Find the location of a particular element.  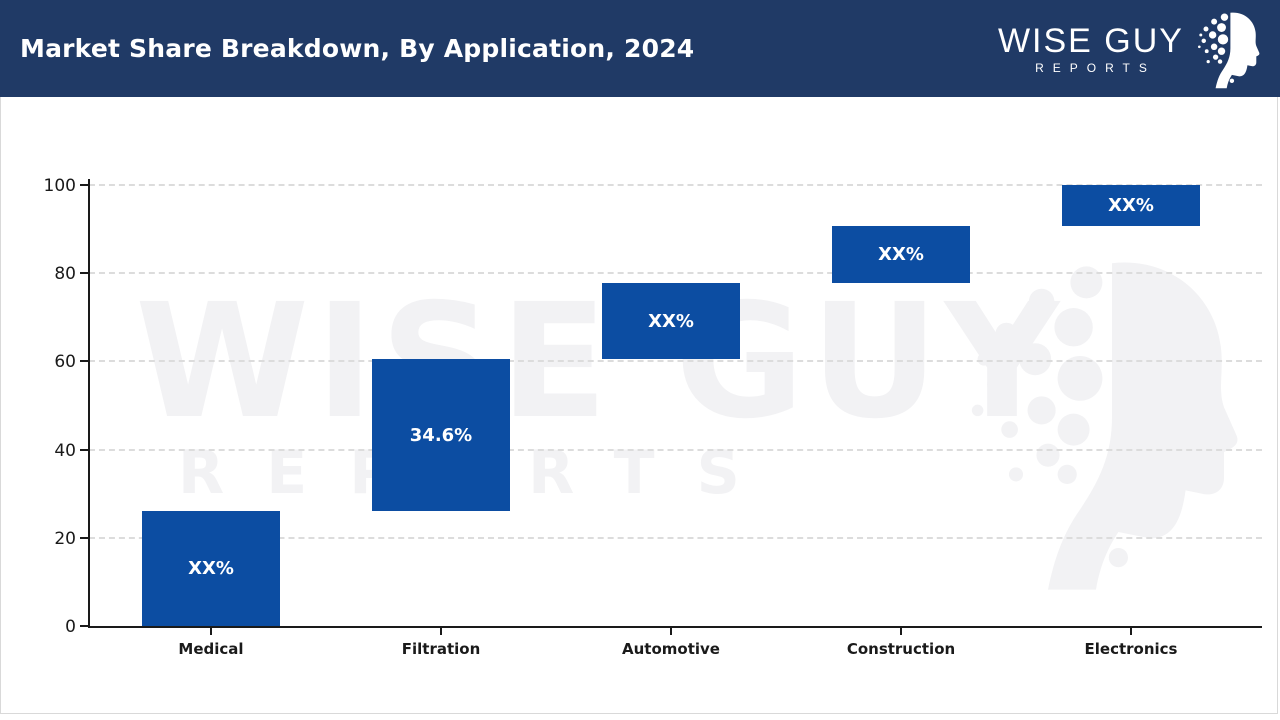

wiseguy-logo: WISE GUY REPORTS is located at coordinates (1129, 49).